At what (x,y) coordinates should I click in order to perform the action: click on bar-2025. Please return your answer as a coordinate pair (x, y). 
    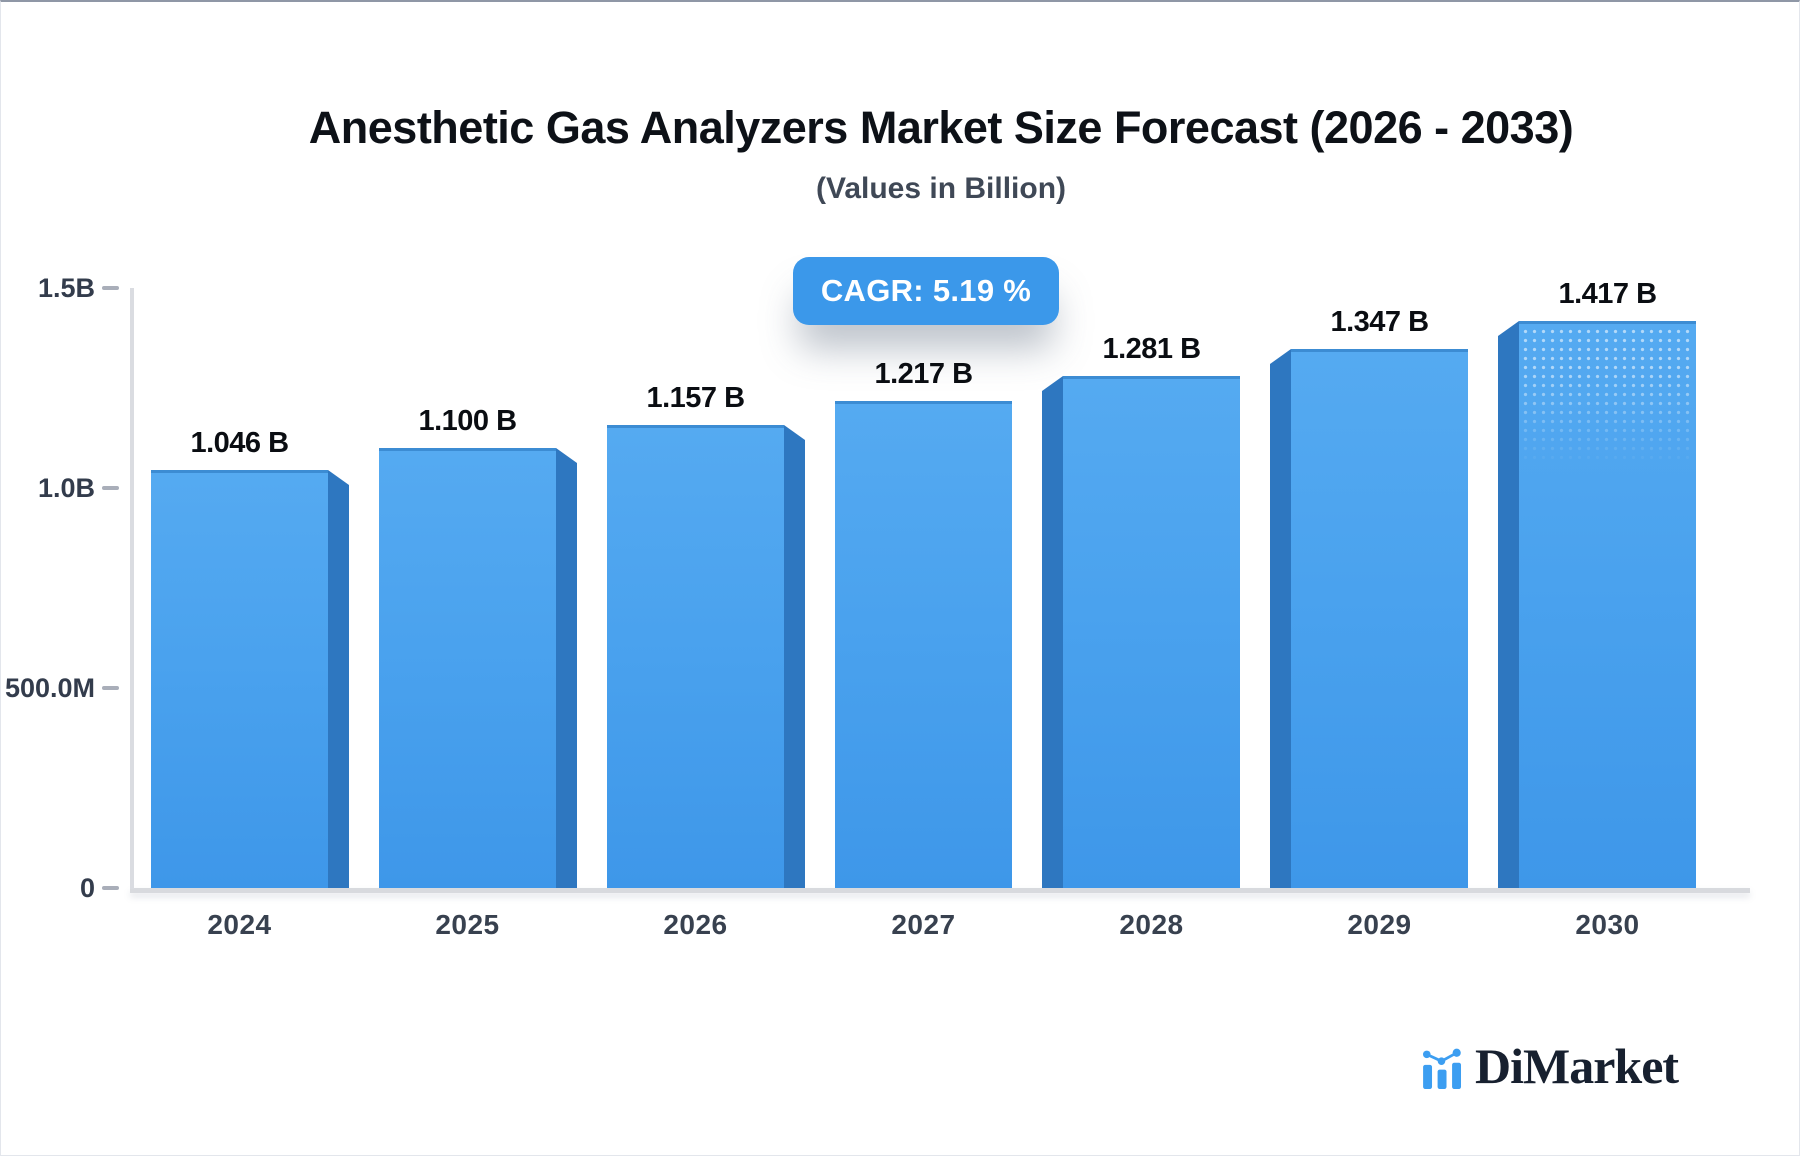
    Looking at the image, I should click on (478, 668).